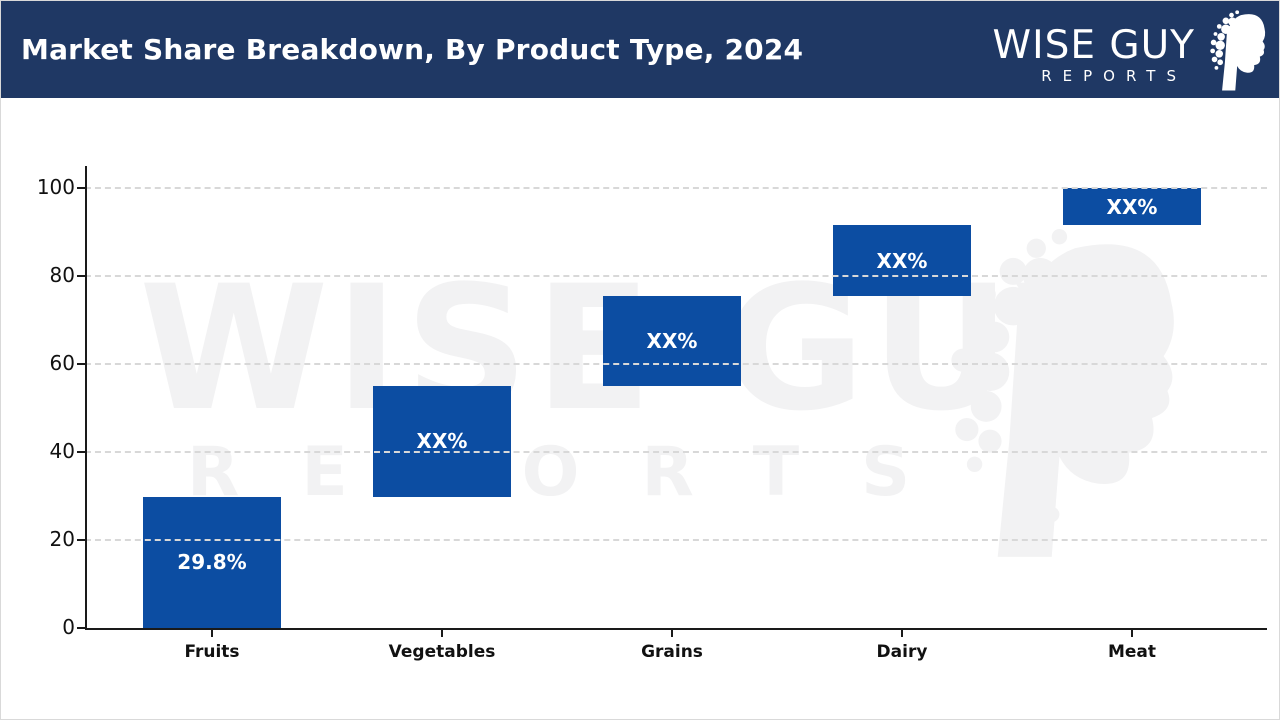 Image resolution: width=1280 pixels, height=720 pixels. I want to click on brand-head-icon, so click(1238, 50).